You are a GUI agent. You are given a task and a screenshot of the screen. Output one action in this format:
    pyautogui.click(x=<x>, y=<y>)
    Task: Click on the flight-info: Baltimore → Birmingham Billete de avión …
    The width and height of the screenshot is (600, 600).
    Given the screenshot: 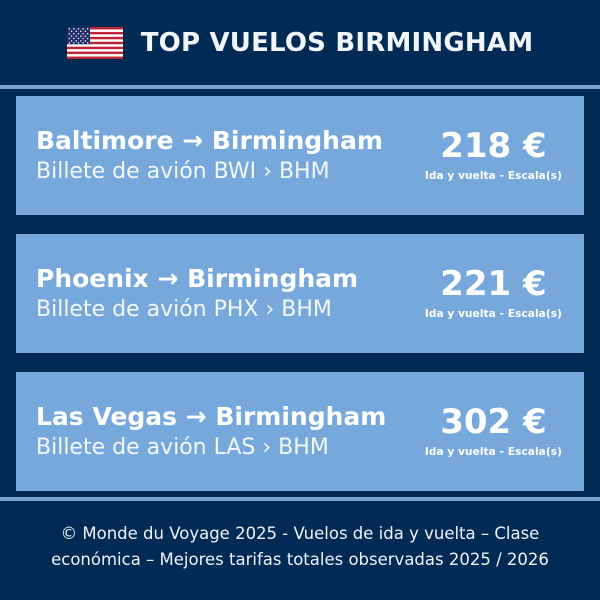 What is the action you would take?
    pyautogui.click(x=225, y=155)
    